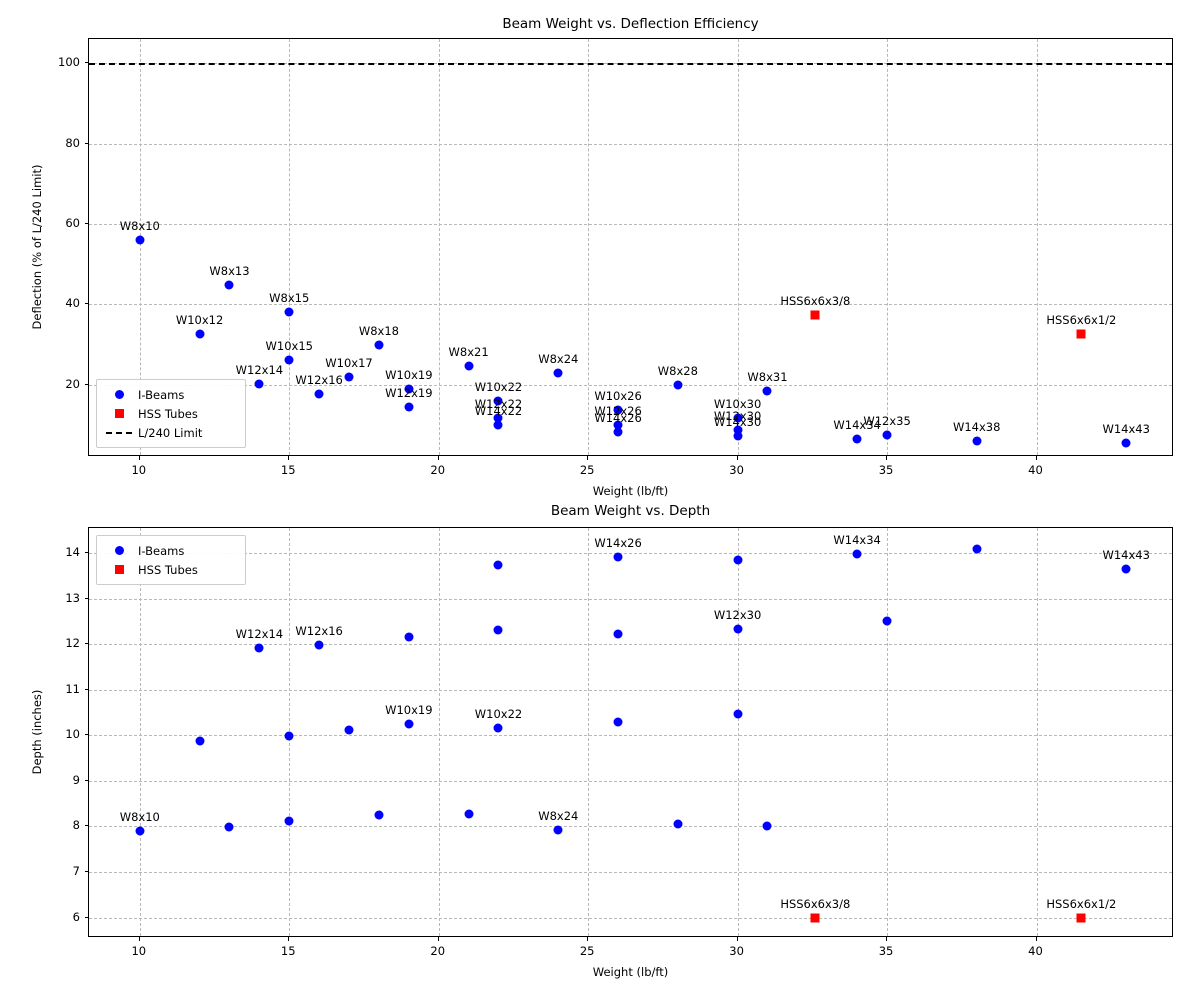  Describe the element at coordinates (618, 396) in the screenshot. I see `data-point-label: W10x26` at that location.